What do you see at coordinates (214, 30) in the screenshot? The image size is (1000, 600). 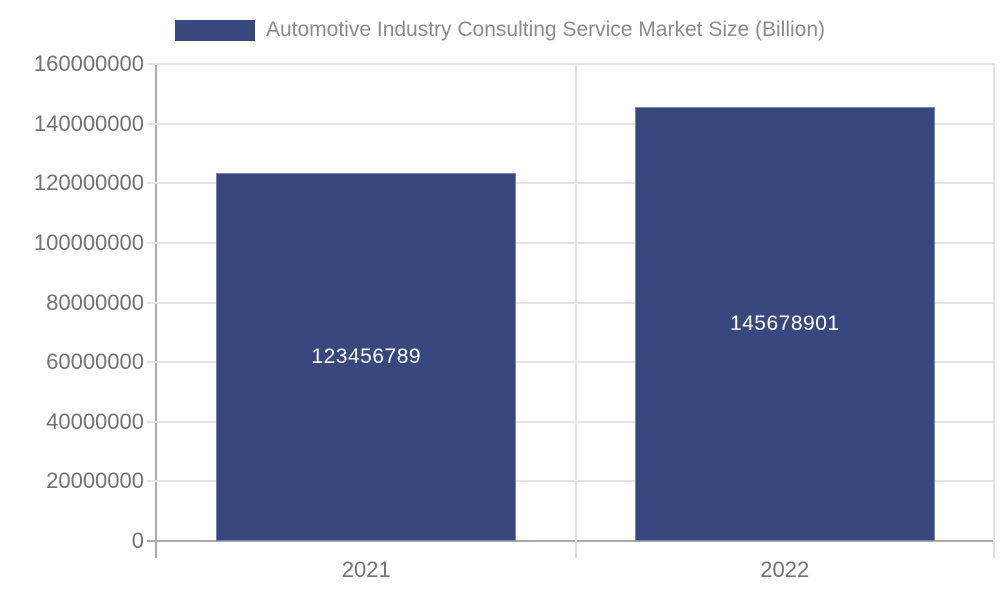 I see `legend-swatch-icon` at bounding box center [214, 30].